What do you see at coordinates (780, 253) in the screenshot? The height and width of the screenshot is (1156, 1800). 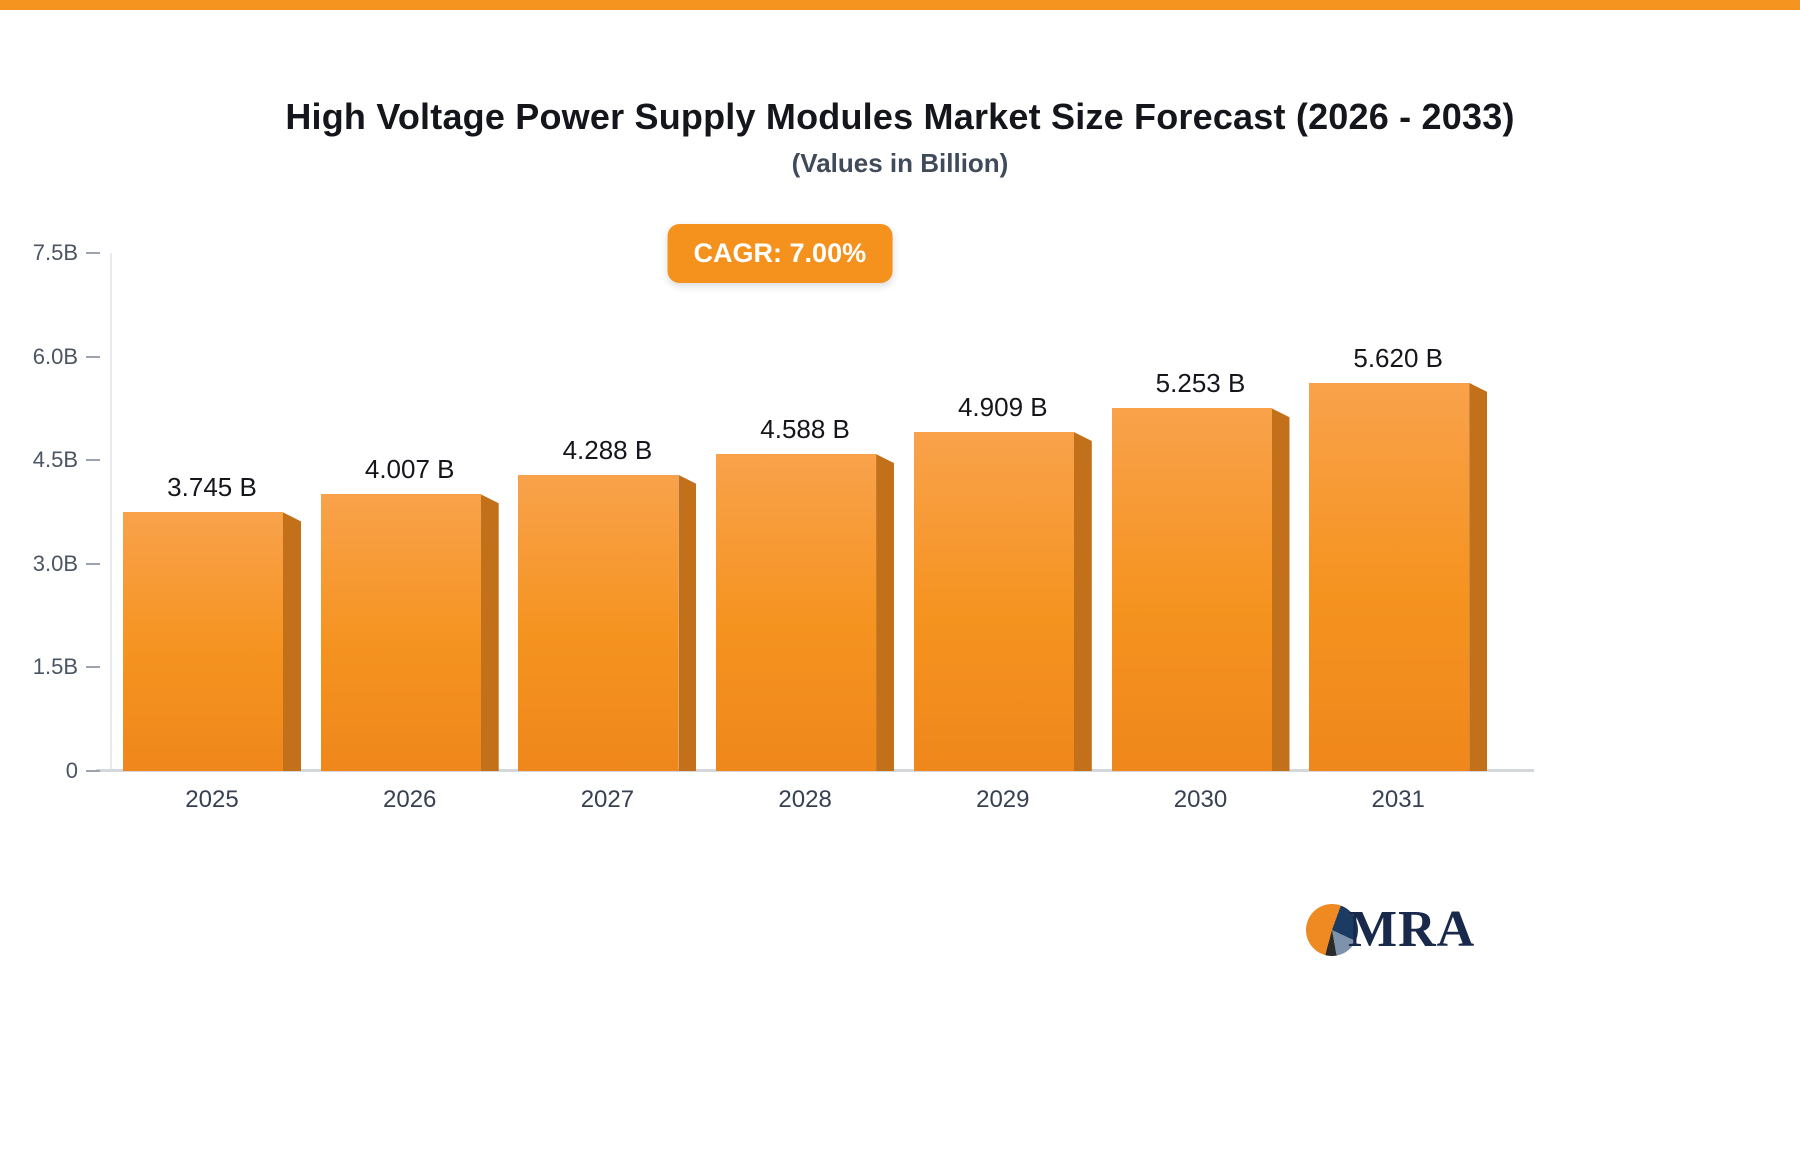 I see `cagr-badge: CAGR: 7.00%` at bounding box center [780, 253].